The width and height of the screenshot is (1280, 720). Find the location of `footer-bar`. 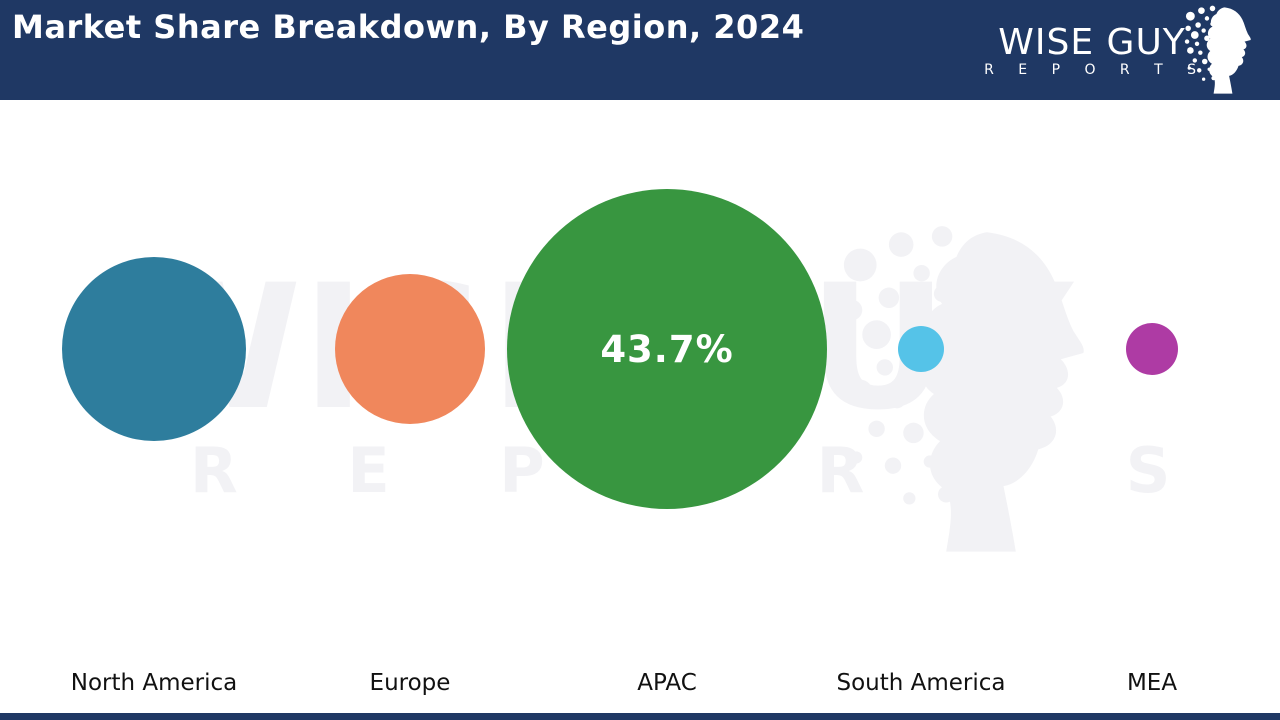

footer-bar is located at coordinates (640, 716).